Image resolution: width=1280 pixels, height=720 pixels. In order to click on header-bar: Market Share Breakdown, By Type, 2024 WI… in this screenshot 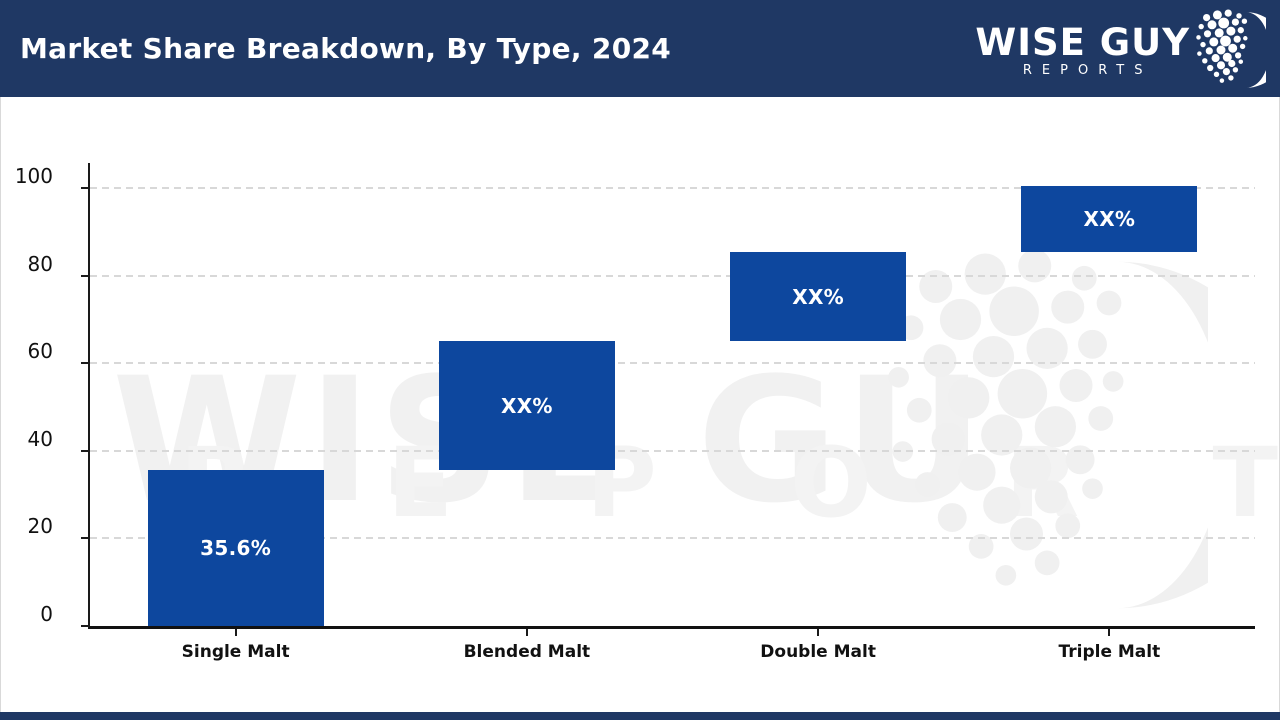, I will do `click(640, 48)`.